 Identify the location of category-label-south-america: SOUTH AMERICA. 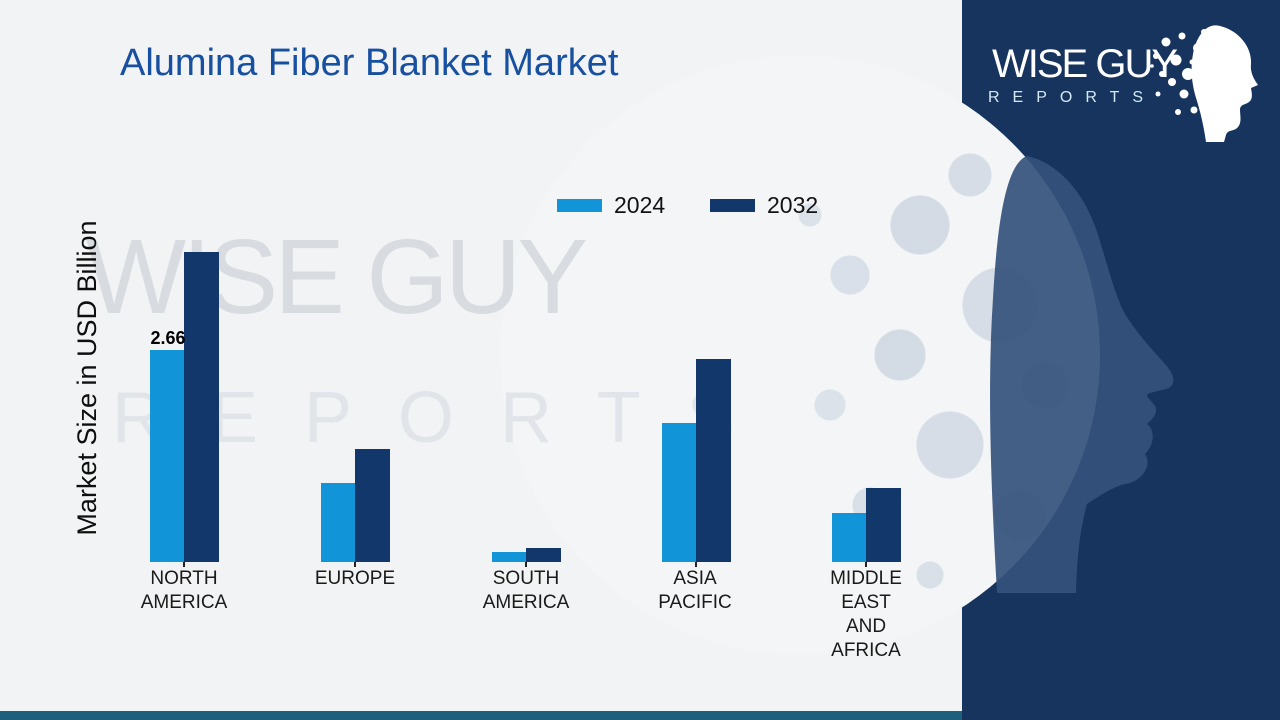
(526, 590).